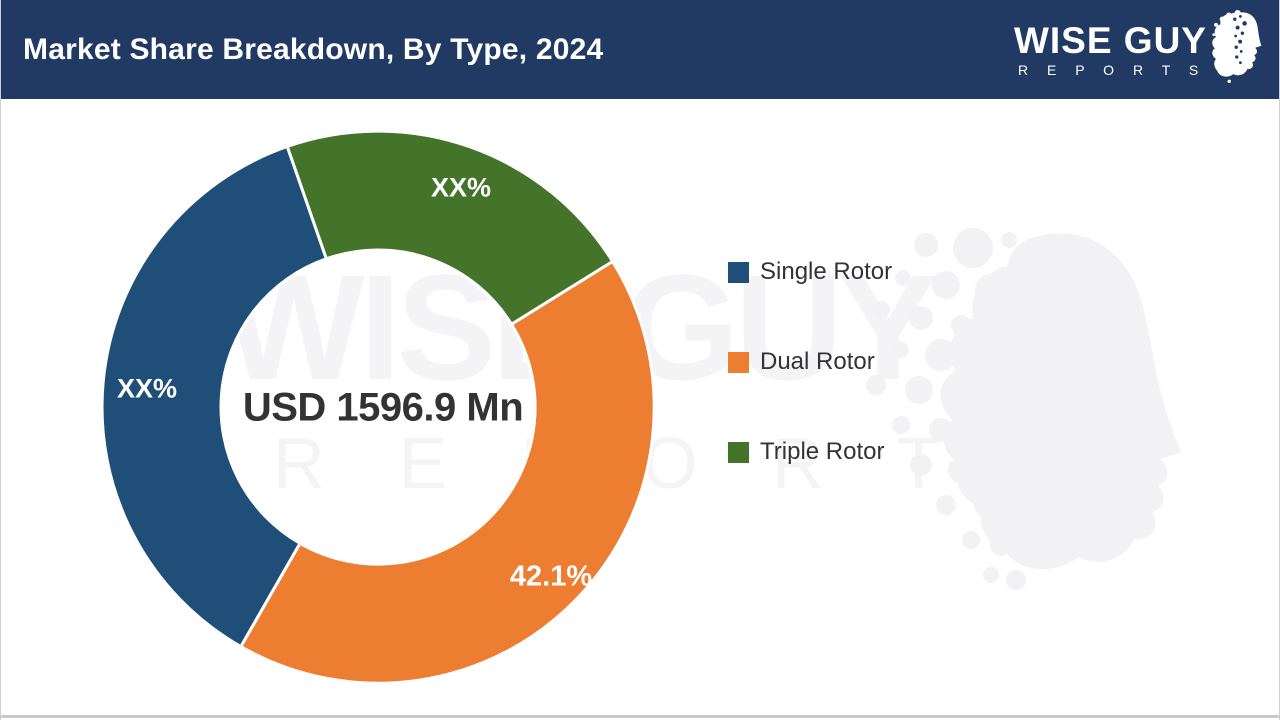  I want to click on legend-item-dual-rotor: Dual Rotor, so click(810, 362).